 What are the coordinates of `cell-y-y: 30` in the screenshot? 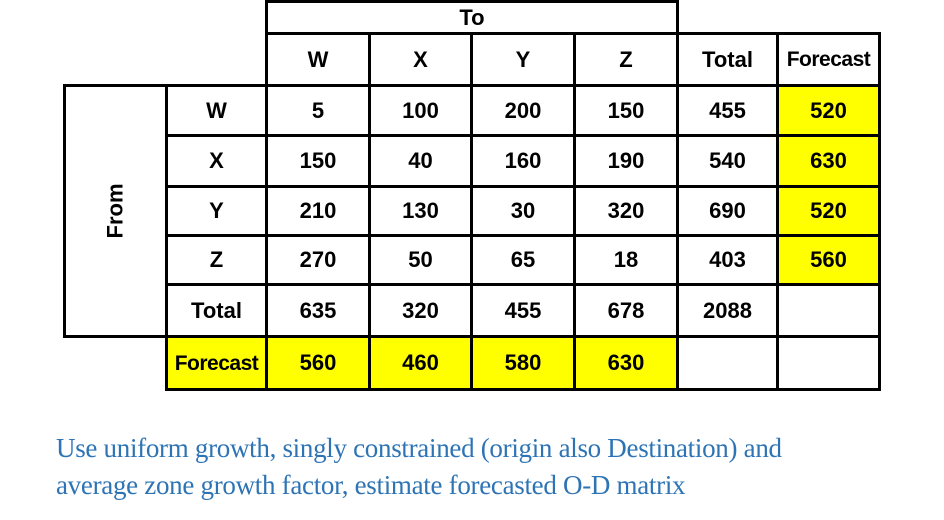 It's located at (523, 211).